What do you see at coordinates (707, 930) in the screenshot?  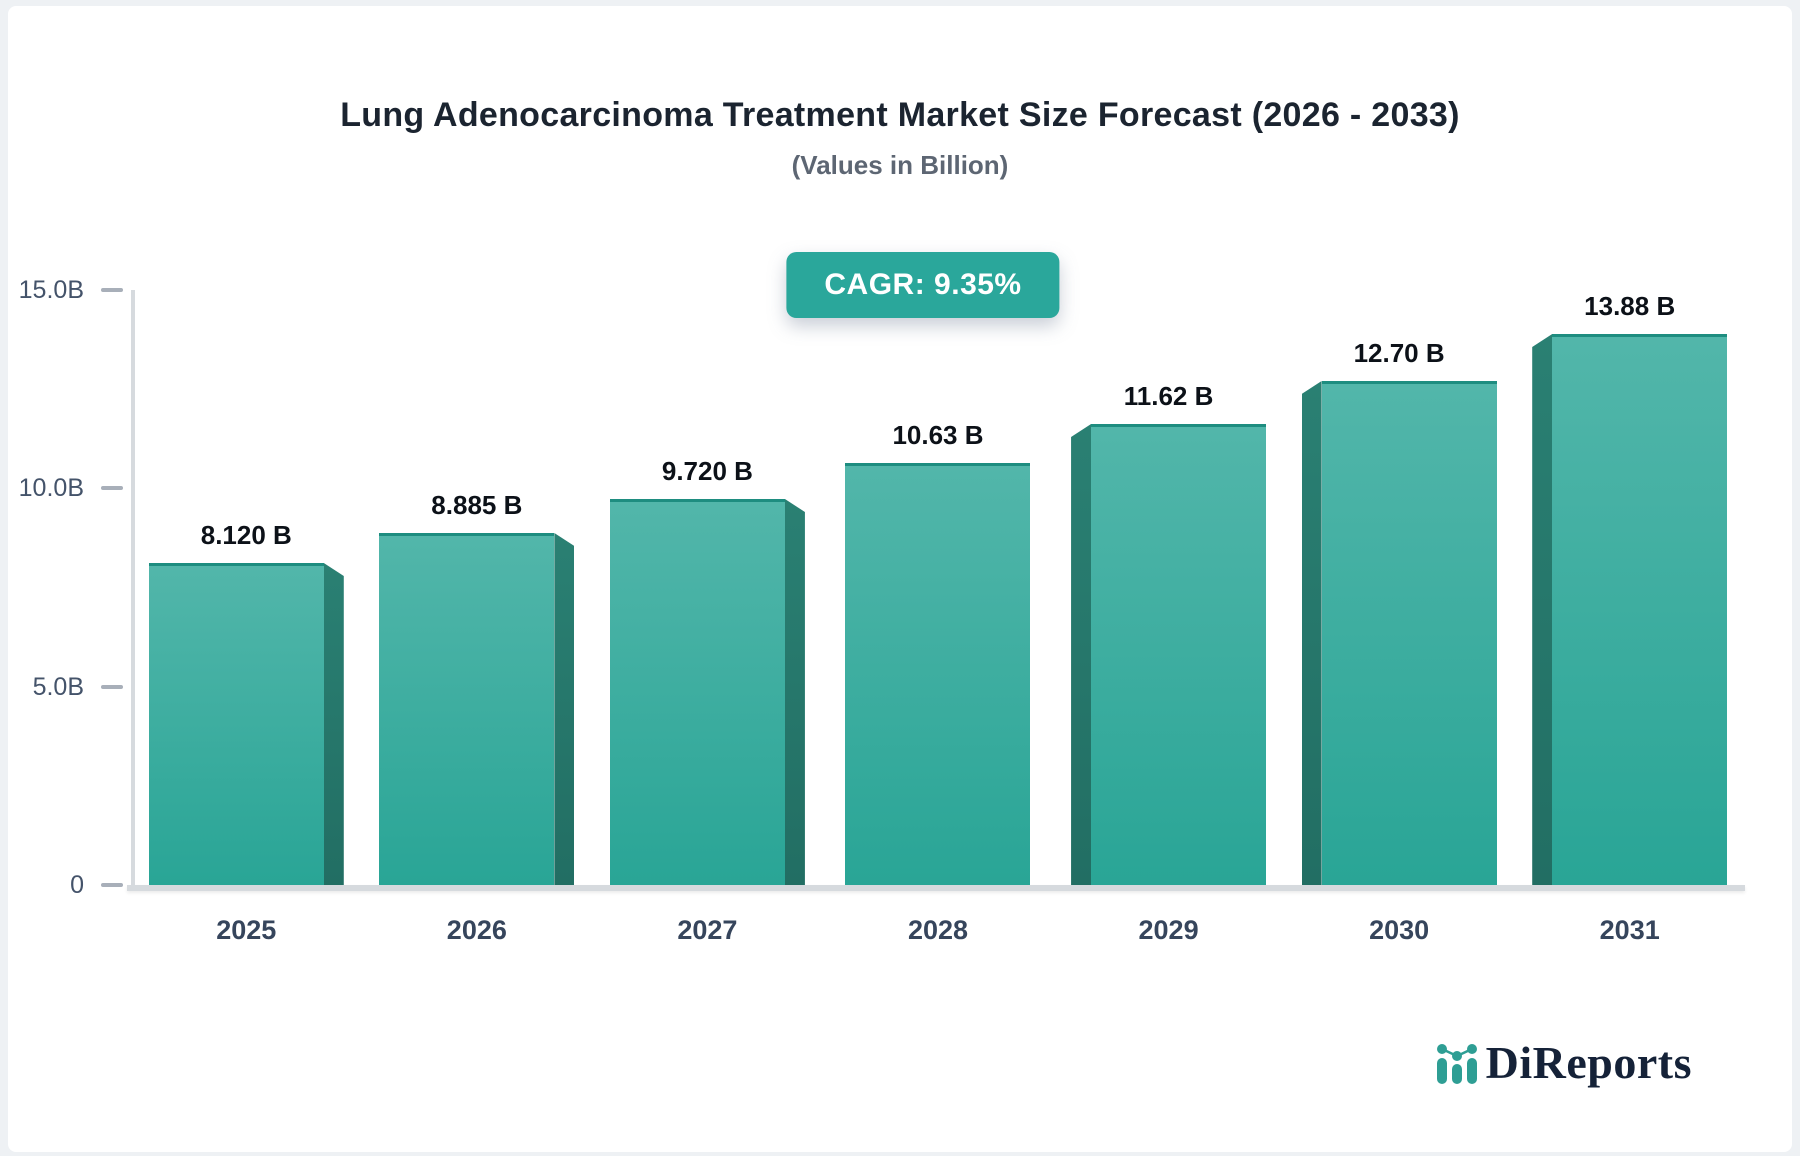 I see `x-axis-label-2027: 2027` at bounding box center [707, 930].